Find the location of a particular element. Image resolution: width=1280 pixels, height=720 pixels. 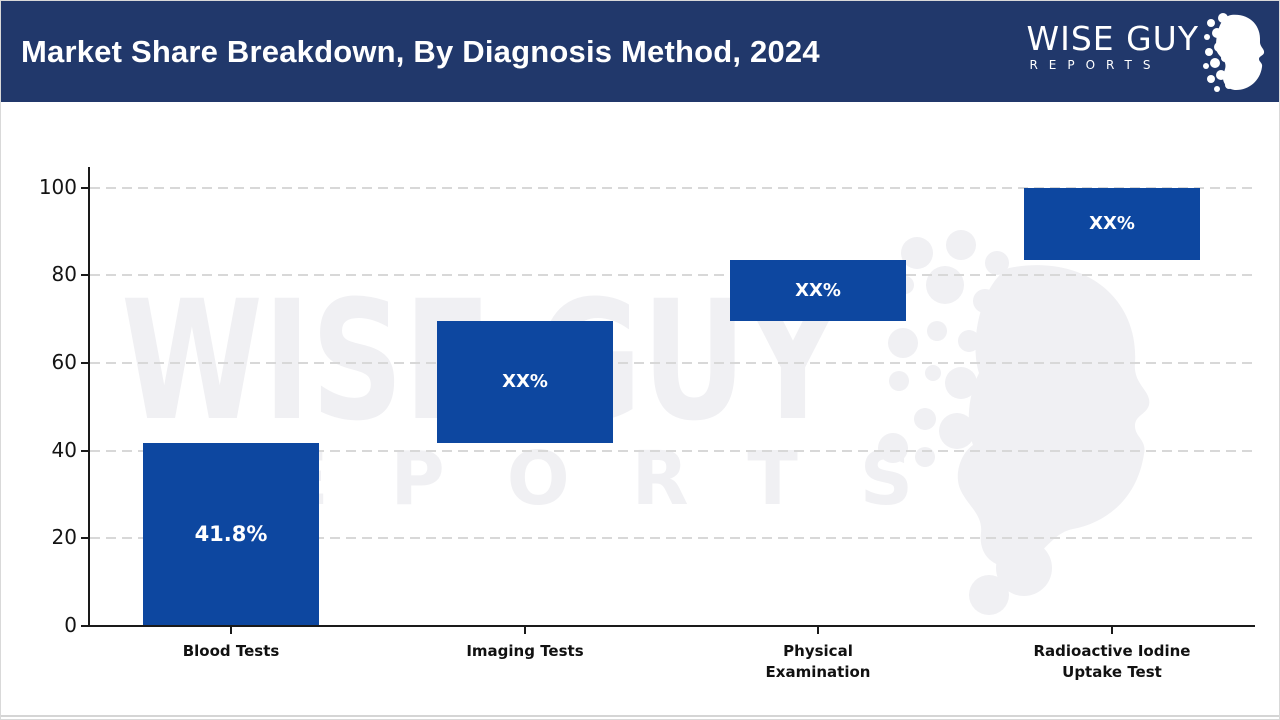

bar-value-label: 41.8% is located at coordinates (231, 534).